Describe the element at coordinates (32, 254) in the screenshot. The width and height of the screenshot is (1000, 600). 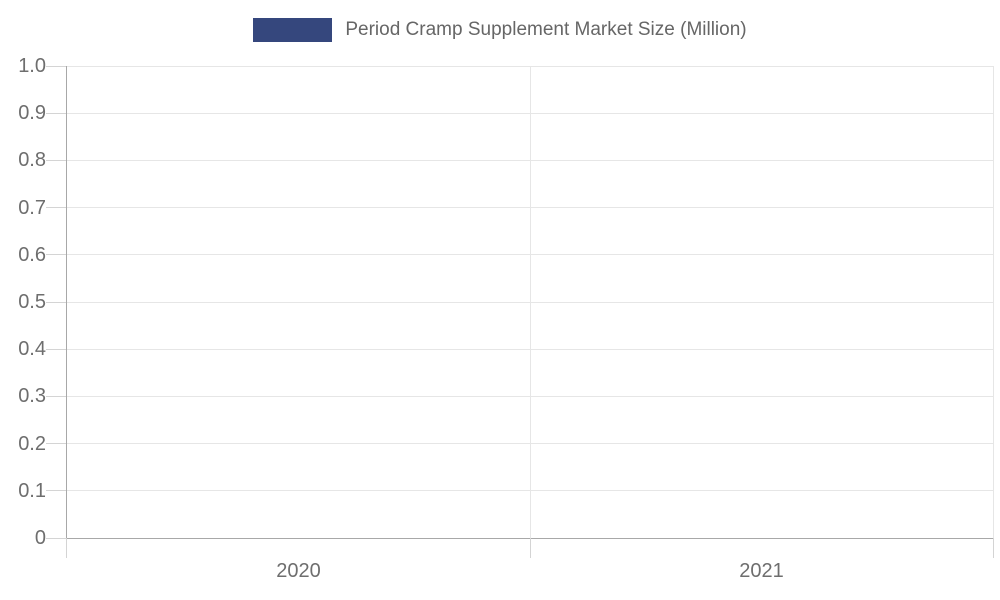
I see `y-axis-label: 0.6` at that location.